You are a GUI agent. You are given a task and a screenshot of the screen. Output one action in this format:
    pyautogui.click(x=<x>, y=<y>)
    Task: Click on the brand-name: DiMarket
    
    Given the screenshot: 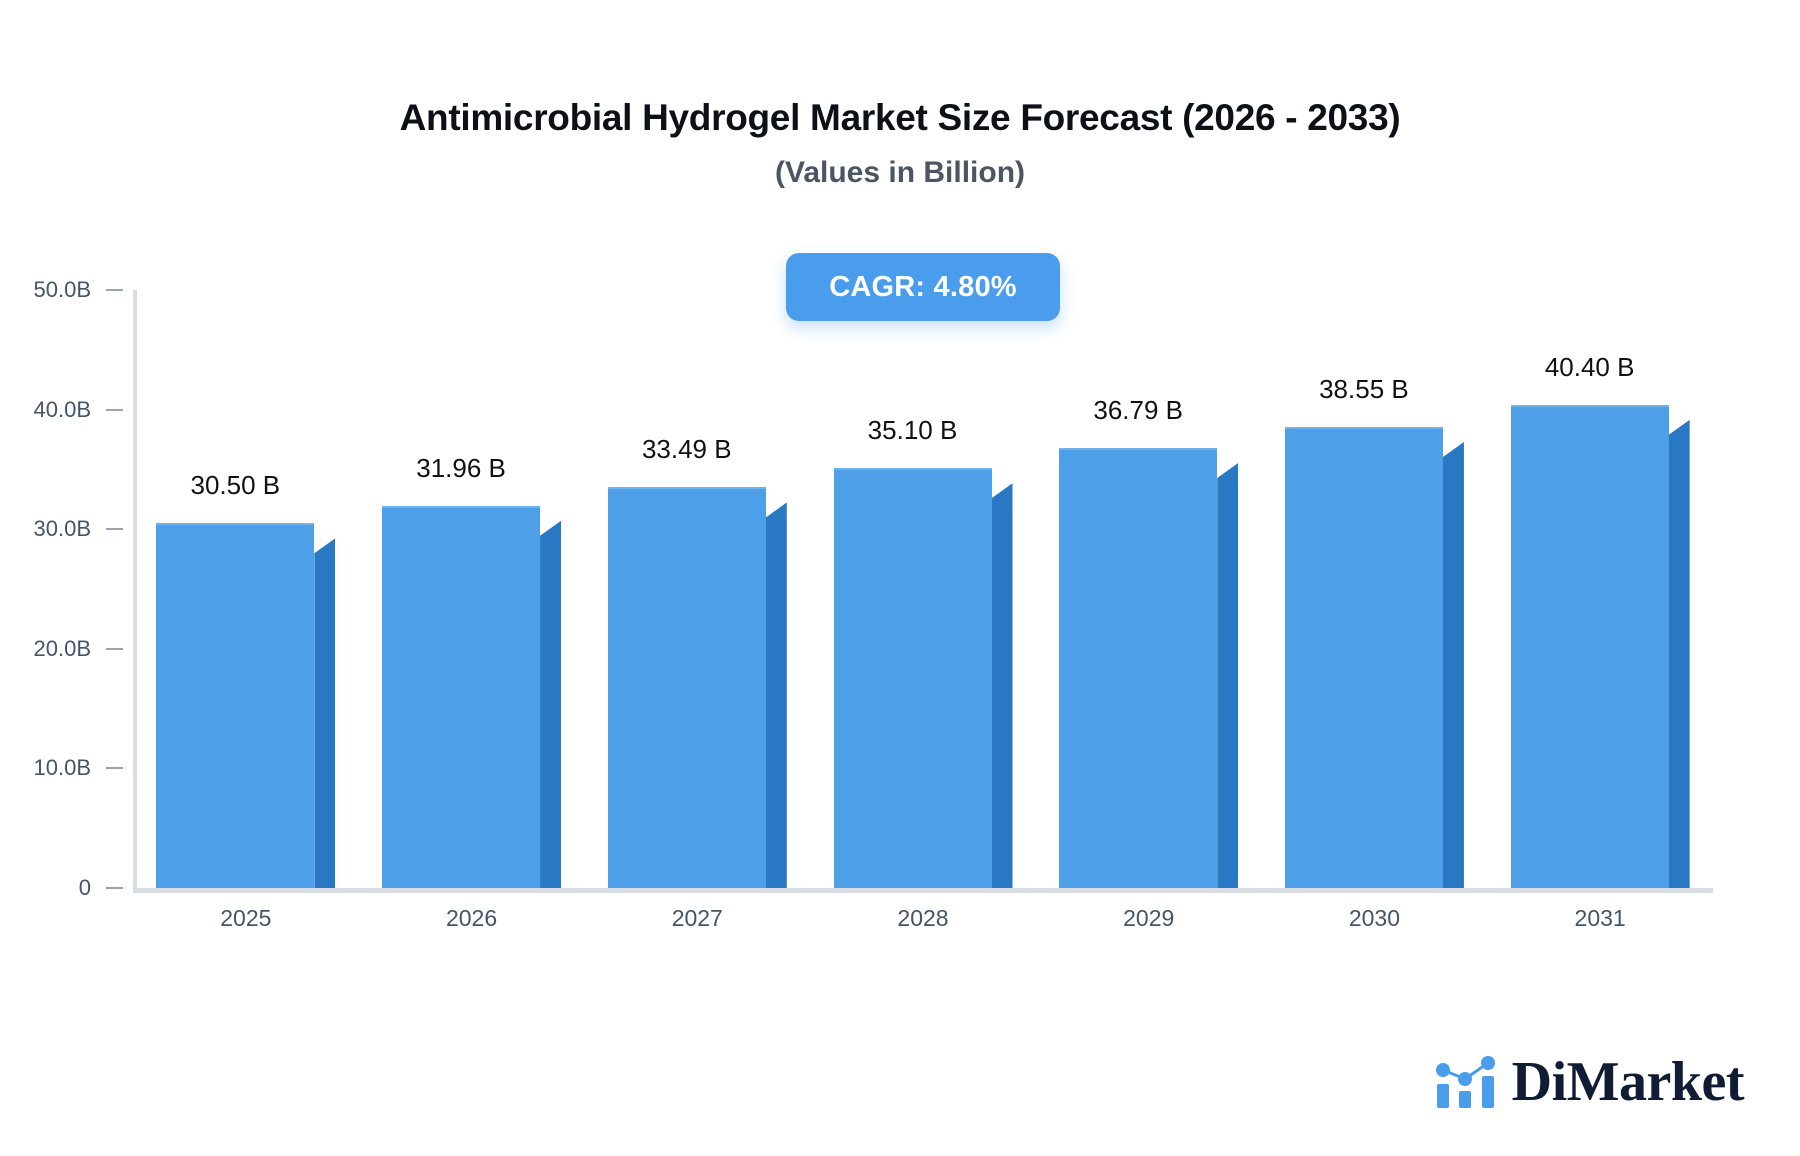 What is the action you would take?
    pyautogui.click(x=1628, y=1082)
    